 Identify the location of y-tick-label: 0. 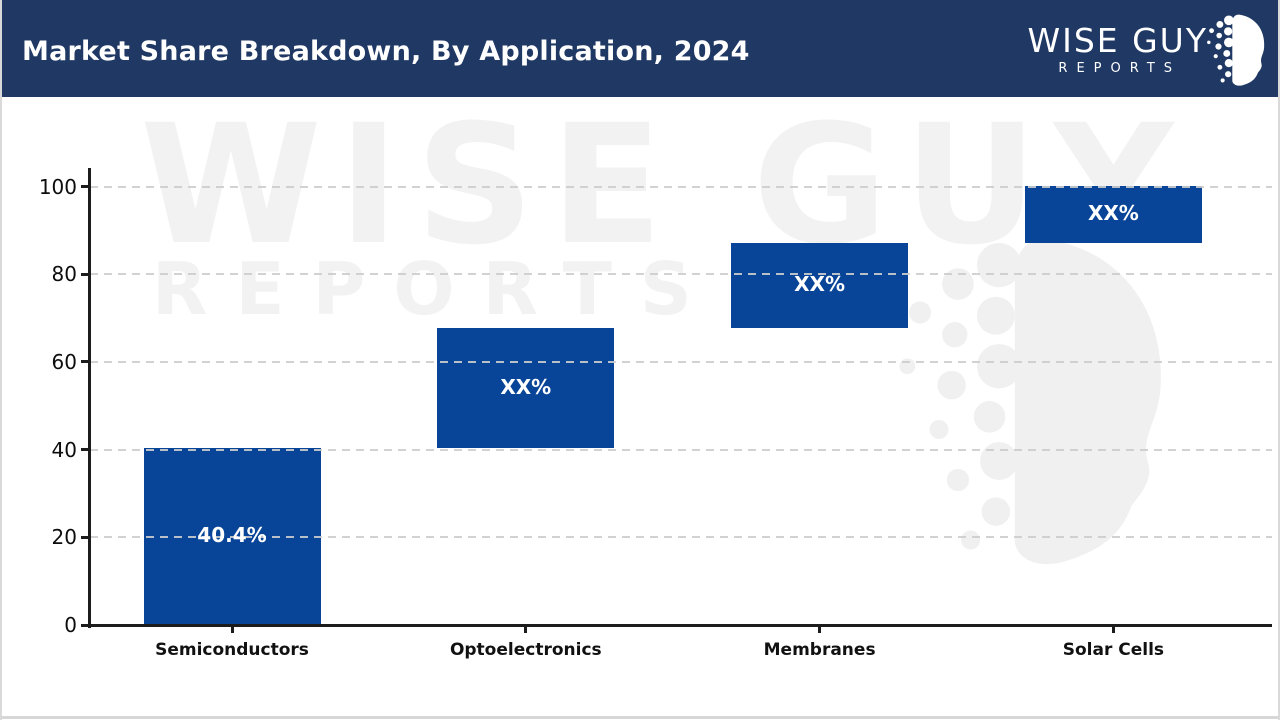
(70, 625).